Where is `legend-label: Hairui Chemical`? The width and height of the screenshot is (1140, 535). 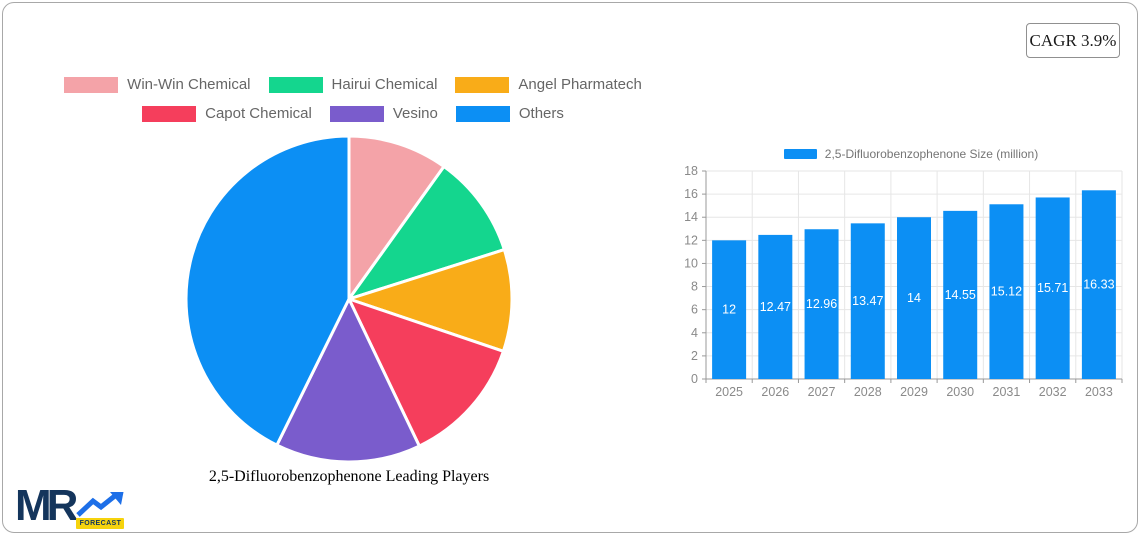 legend-label: Hairui Chemical is located at coordinates (384, 84).